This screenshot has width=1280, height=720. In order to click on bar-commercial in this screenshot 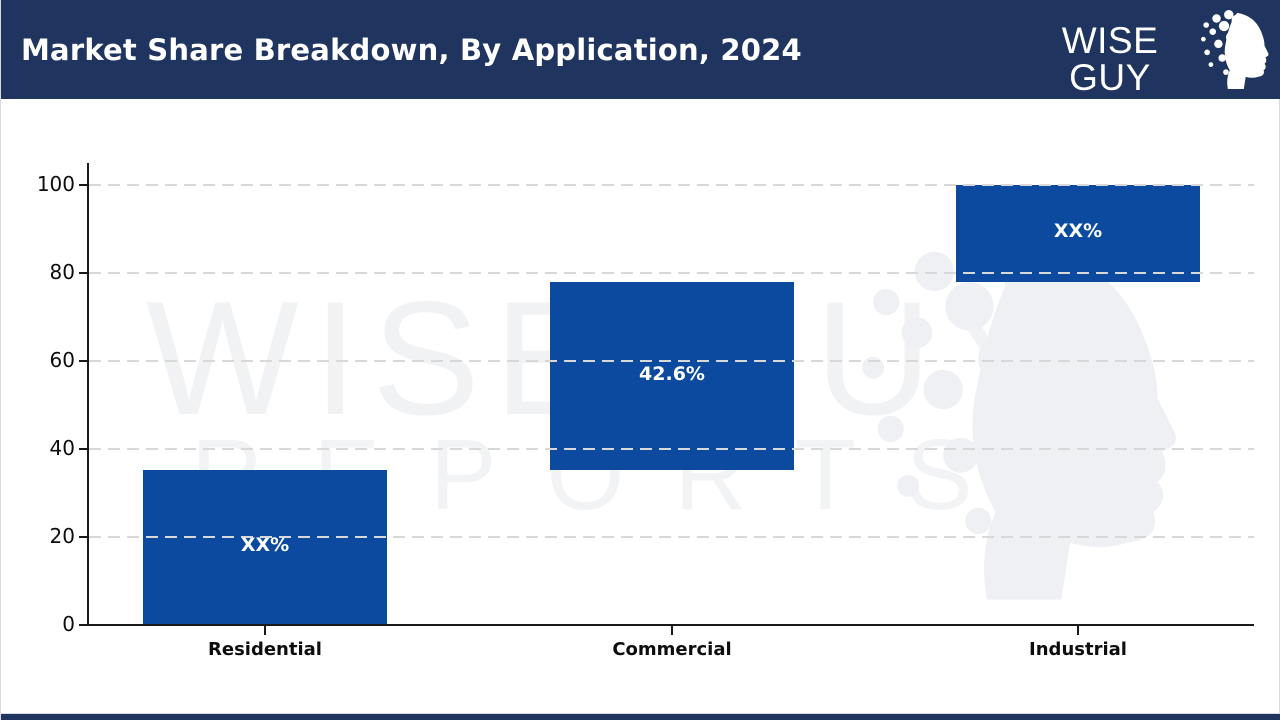, I will do `click(672, 376)`.